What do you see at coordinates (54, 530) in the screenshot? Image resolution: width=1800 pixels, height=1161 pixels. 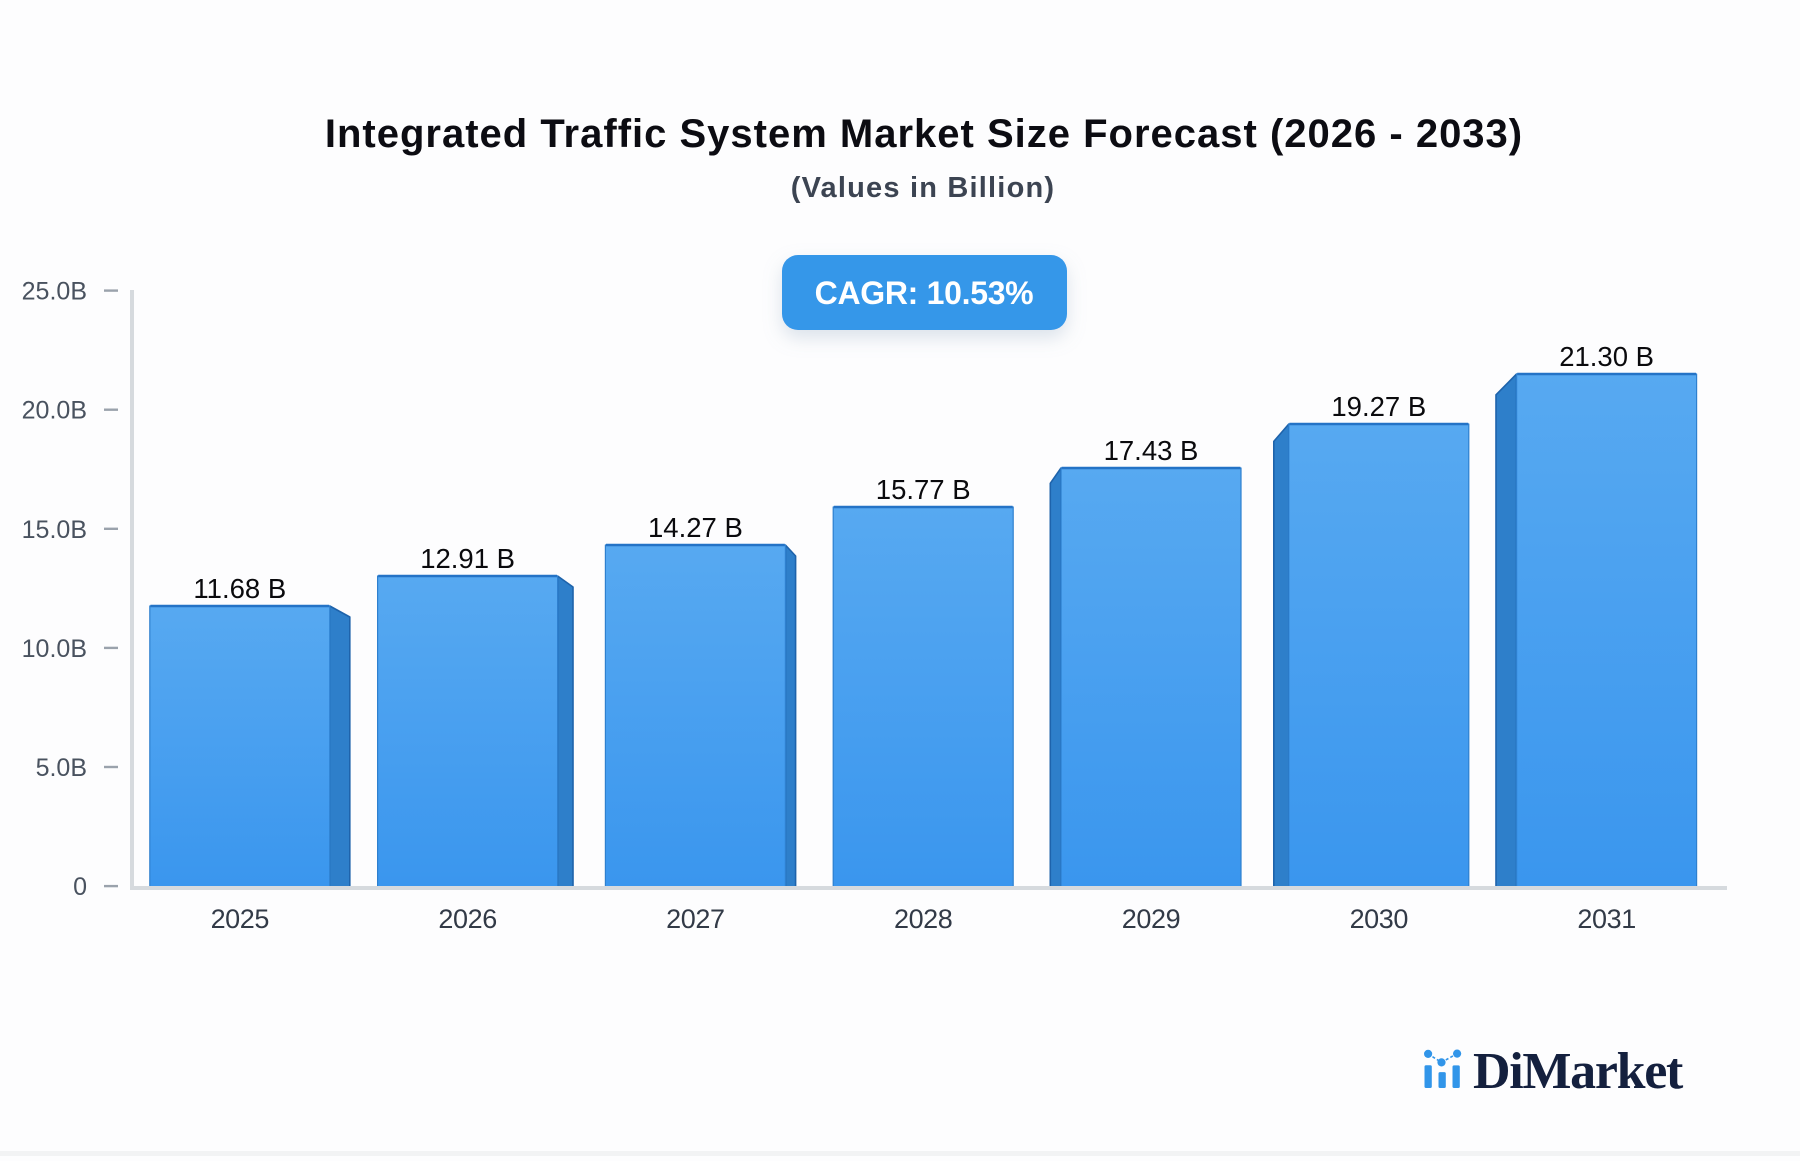 I see `svg-text: 15.0B` at bounding box center [54, 530].